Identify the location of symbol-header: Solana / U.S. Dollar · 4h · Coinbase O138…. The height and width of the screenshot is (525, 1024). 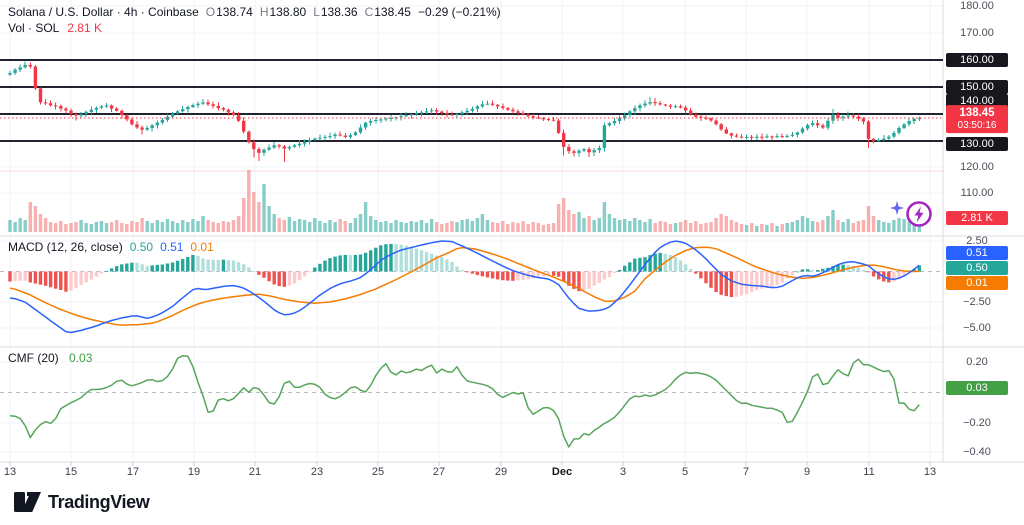
(254, 12).